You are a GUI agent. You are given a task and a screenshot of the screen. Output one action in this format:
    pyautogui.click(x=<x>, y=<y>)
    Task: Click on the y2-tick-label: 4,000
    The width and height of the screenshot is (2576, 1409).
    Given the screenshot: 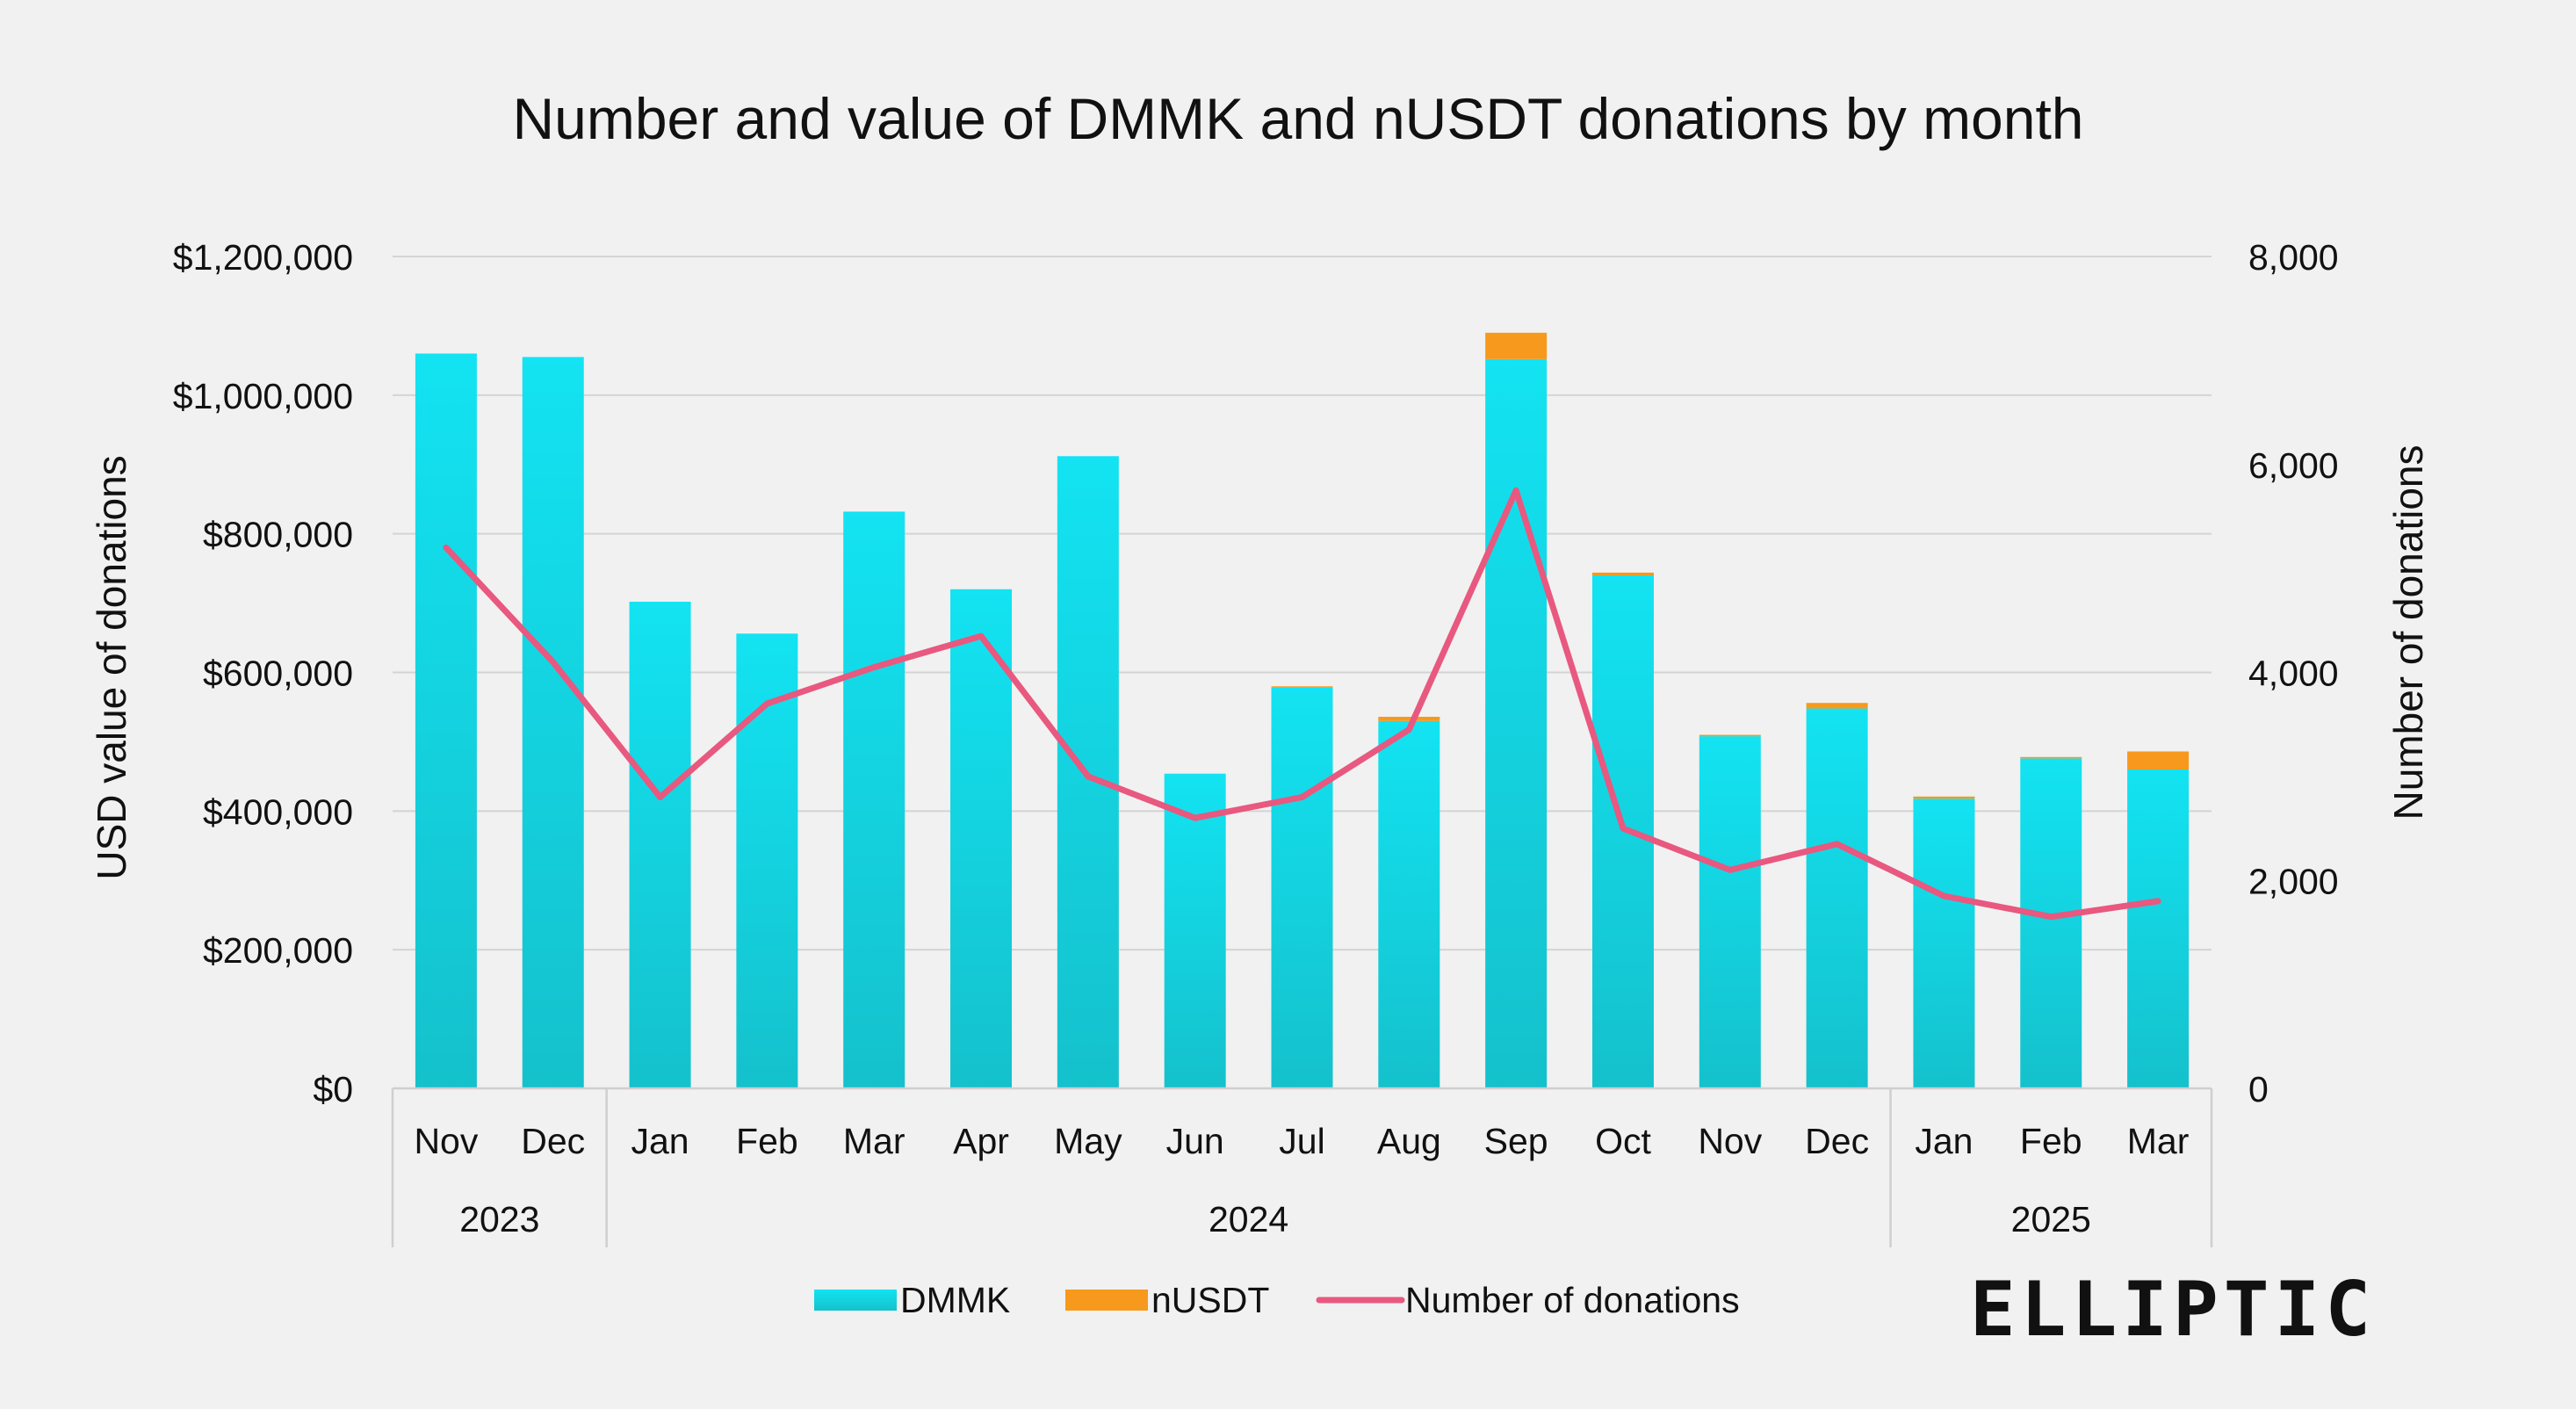 What is the action you would take?
    pyautogui.click(x=2293, y=674)
    